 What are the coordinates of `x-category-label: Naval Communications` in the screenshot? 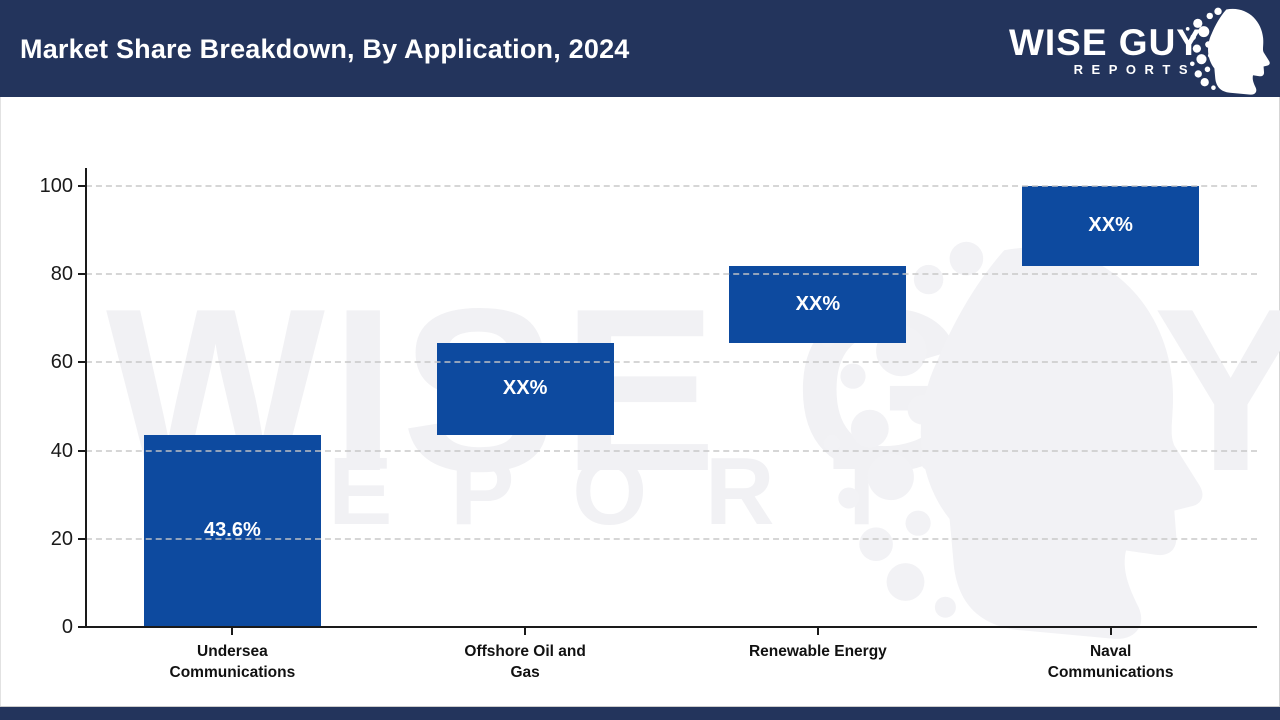 It's located at (1110, 662).